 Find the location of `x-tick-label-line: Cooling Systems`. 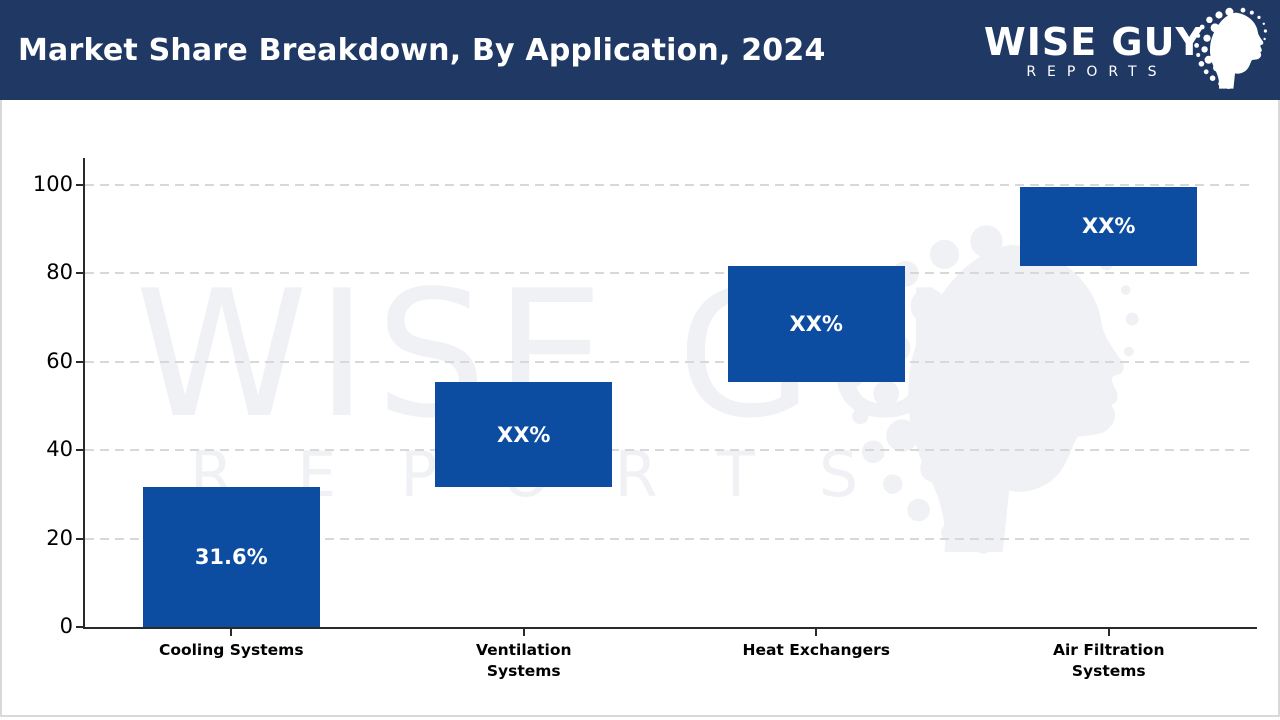

x-tick-label-line: Cooling Systems is located at coordinates (231, 650).